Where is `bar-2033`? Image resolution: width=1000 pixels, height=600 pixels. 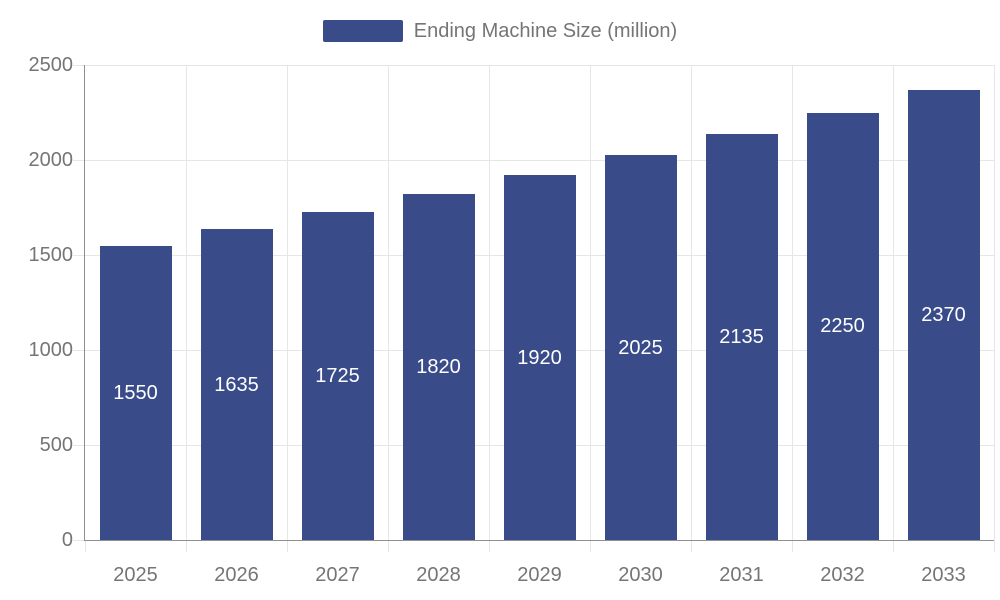 bar-2033 is located at coordinates (943, 314).